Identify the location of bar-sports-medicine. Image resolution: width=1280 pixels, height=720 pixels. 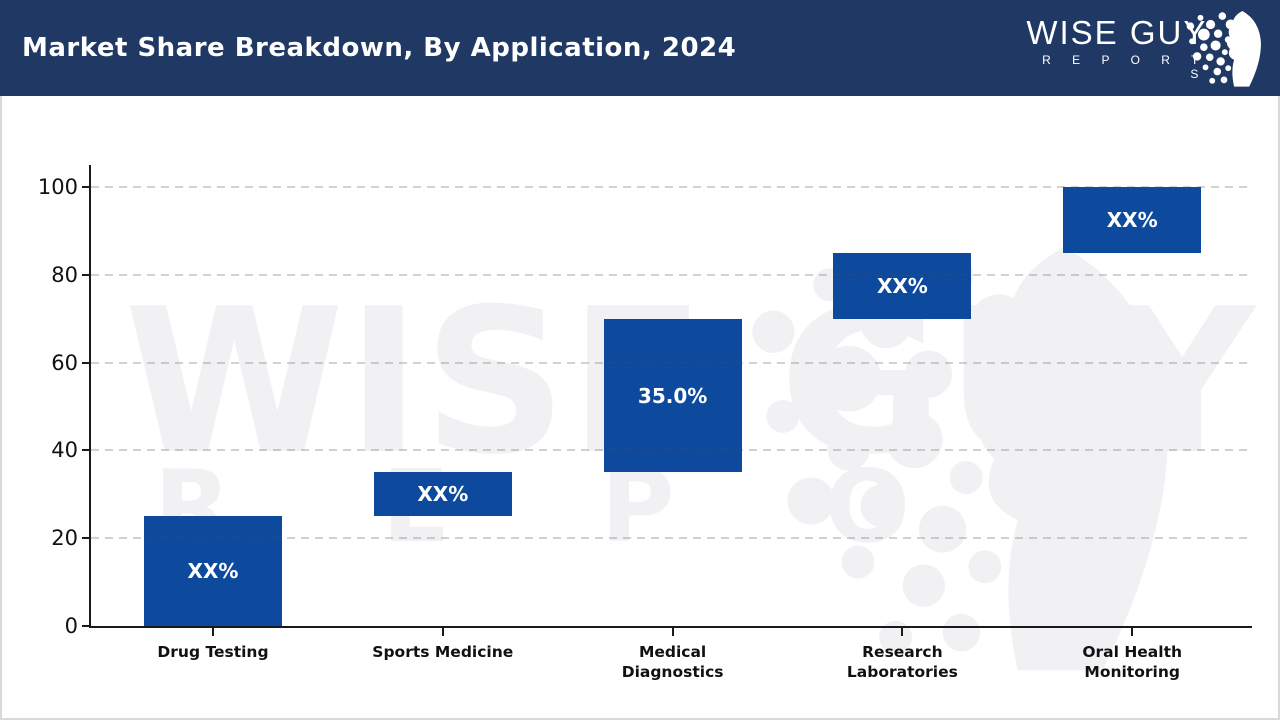
(442, 494).